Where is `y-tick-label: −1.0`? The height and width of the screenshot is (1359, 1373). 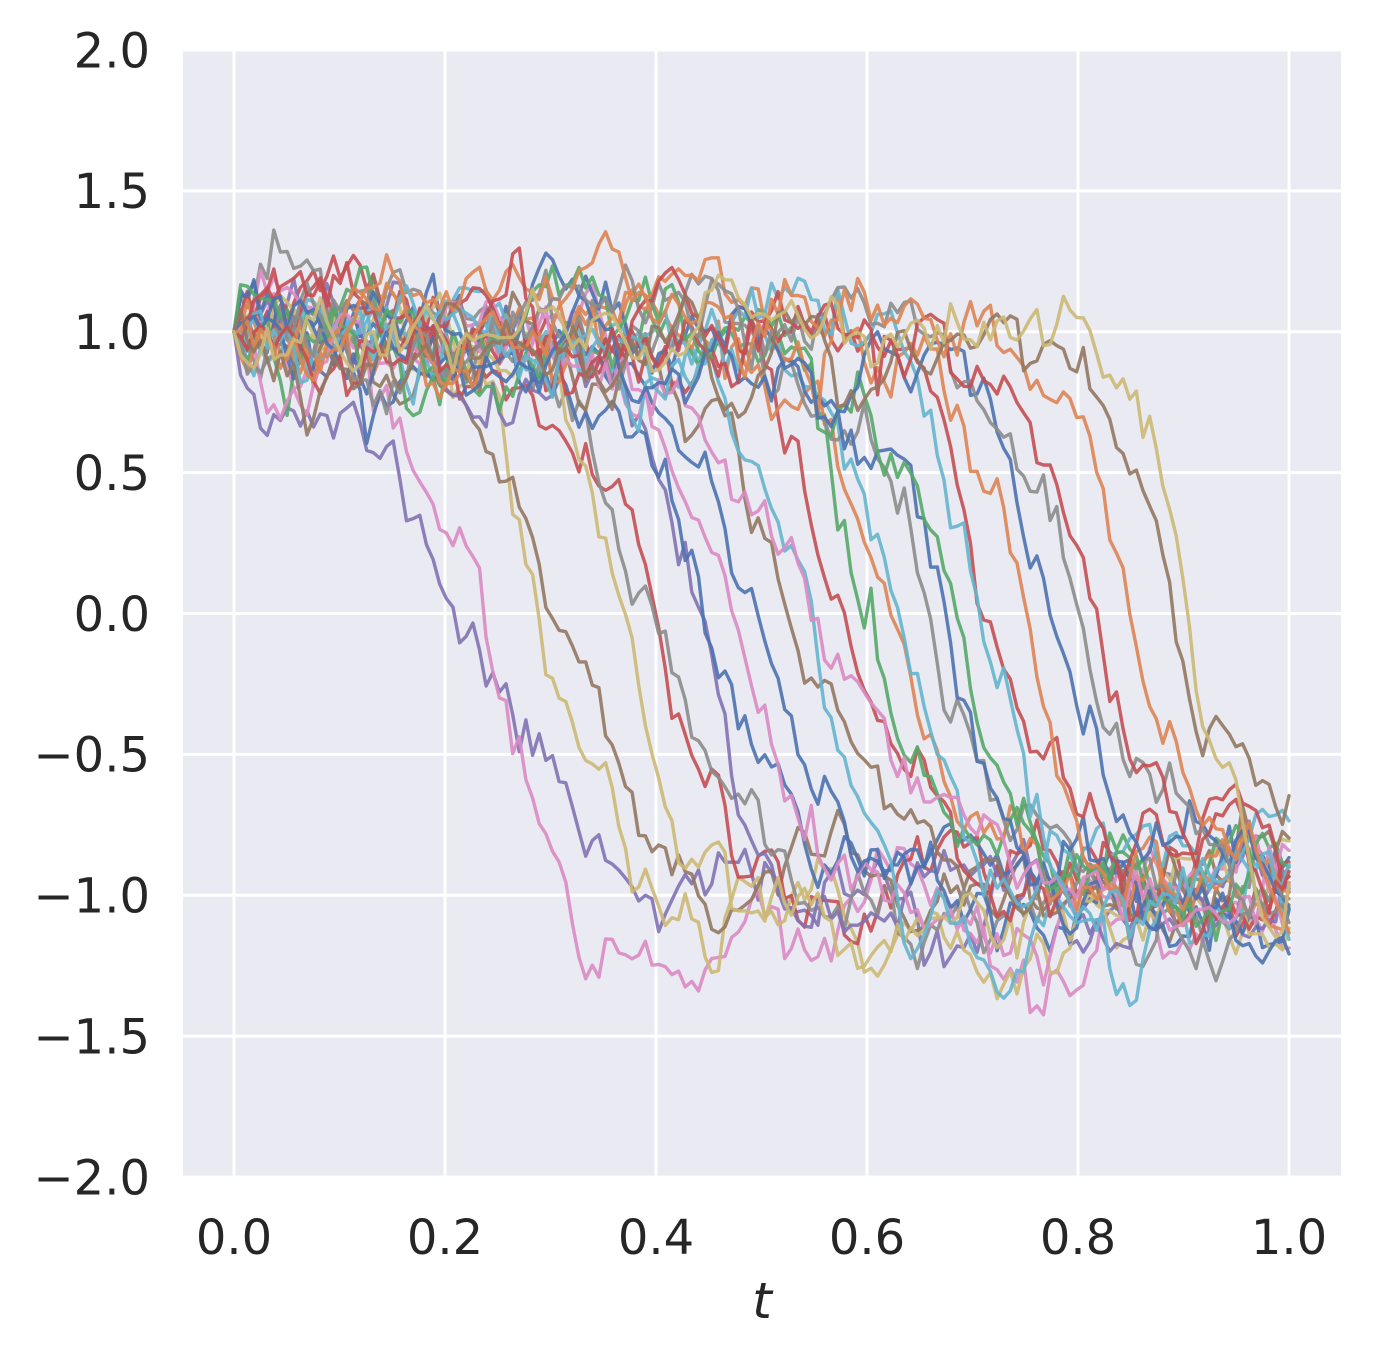 y-tick-label: −1.0 is located at coordinates (91, 897).